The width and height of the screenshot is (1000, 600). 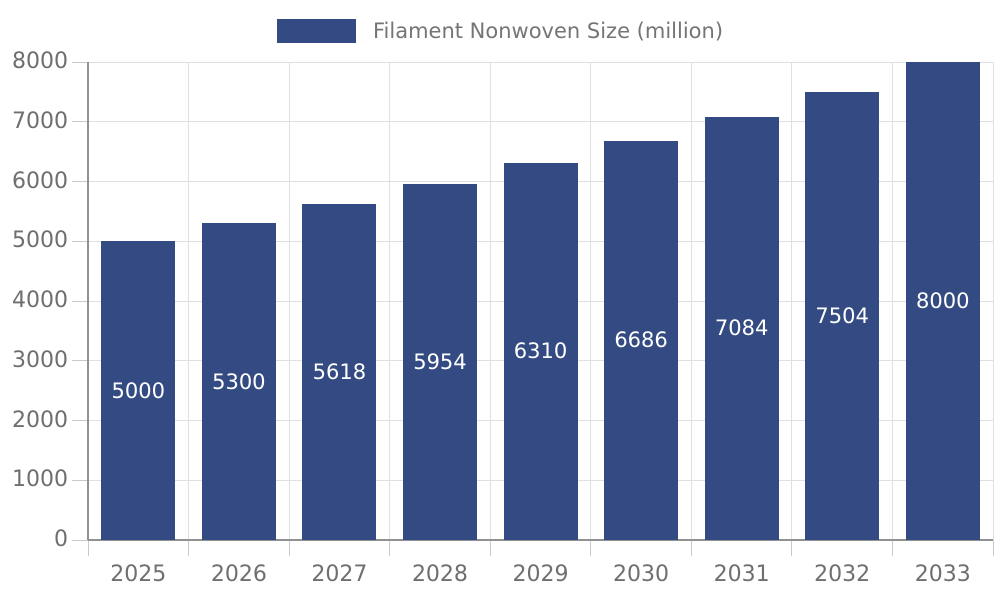 I want to click on x-tick-label: 2033, so click(x=942, y=574).